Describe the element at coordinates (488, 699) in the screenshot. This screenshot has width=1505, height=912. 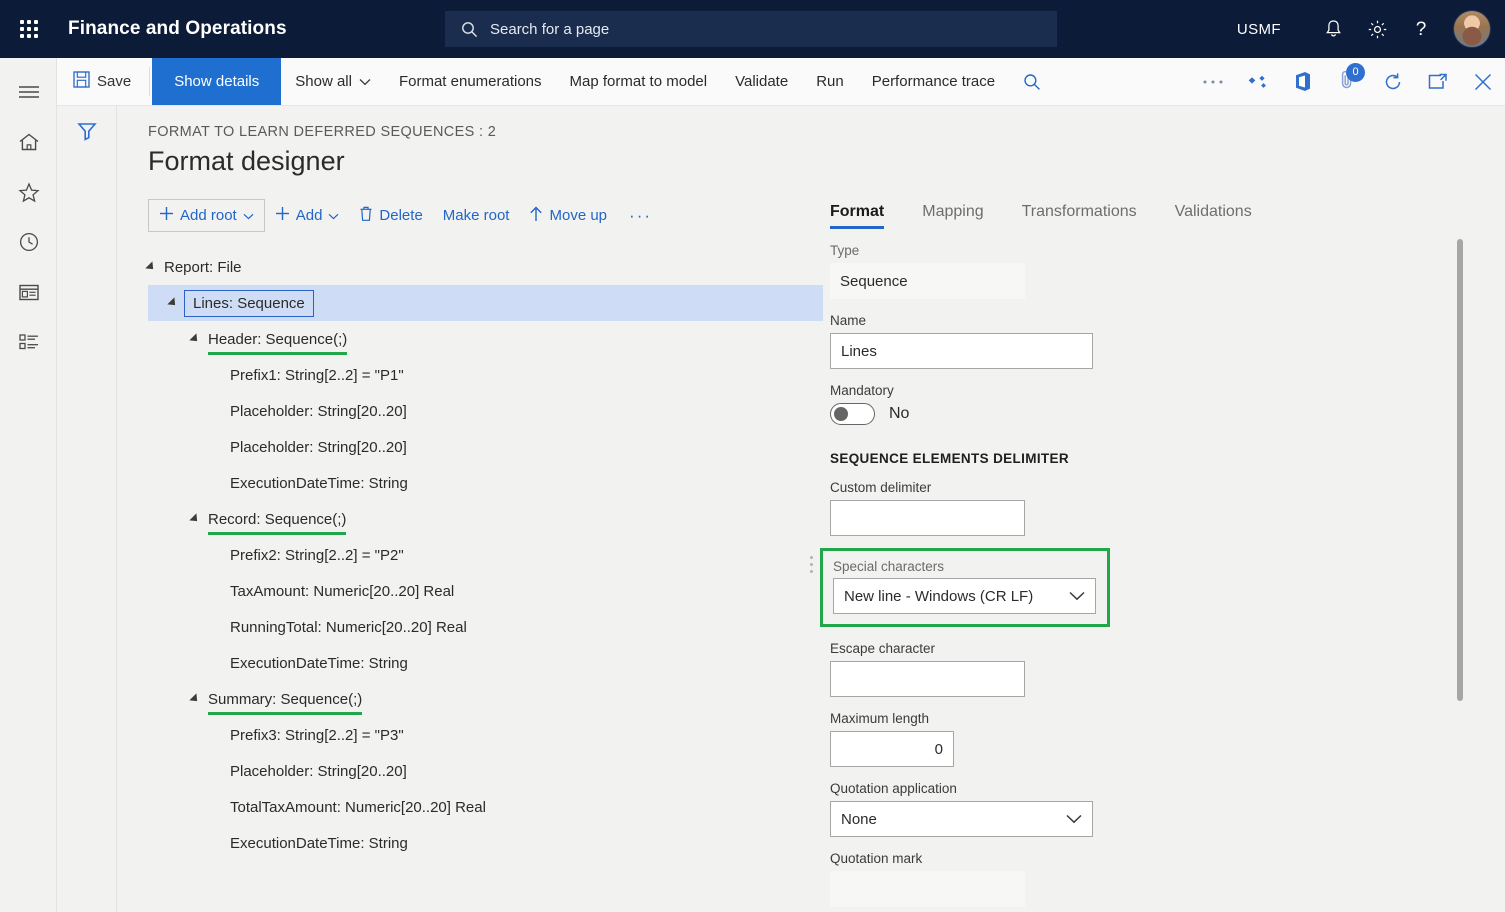
I see `tree-node: Summary: Sequence(;)` at that location.